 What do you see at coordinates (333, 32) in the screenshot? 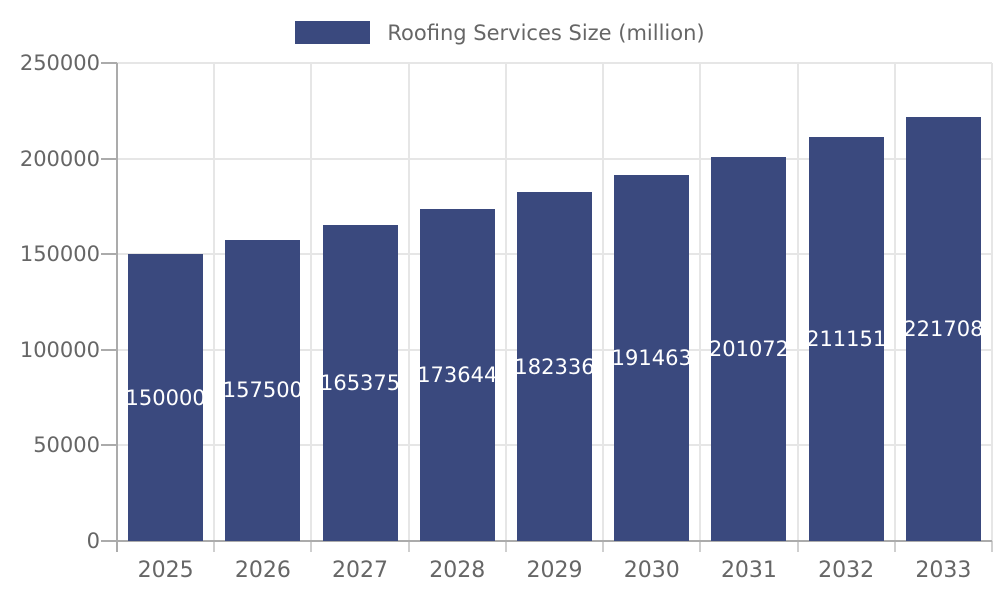
I see `legend-swatch` at bounding box center [333, 32].